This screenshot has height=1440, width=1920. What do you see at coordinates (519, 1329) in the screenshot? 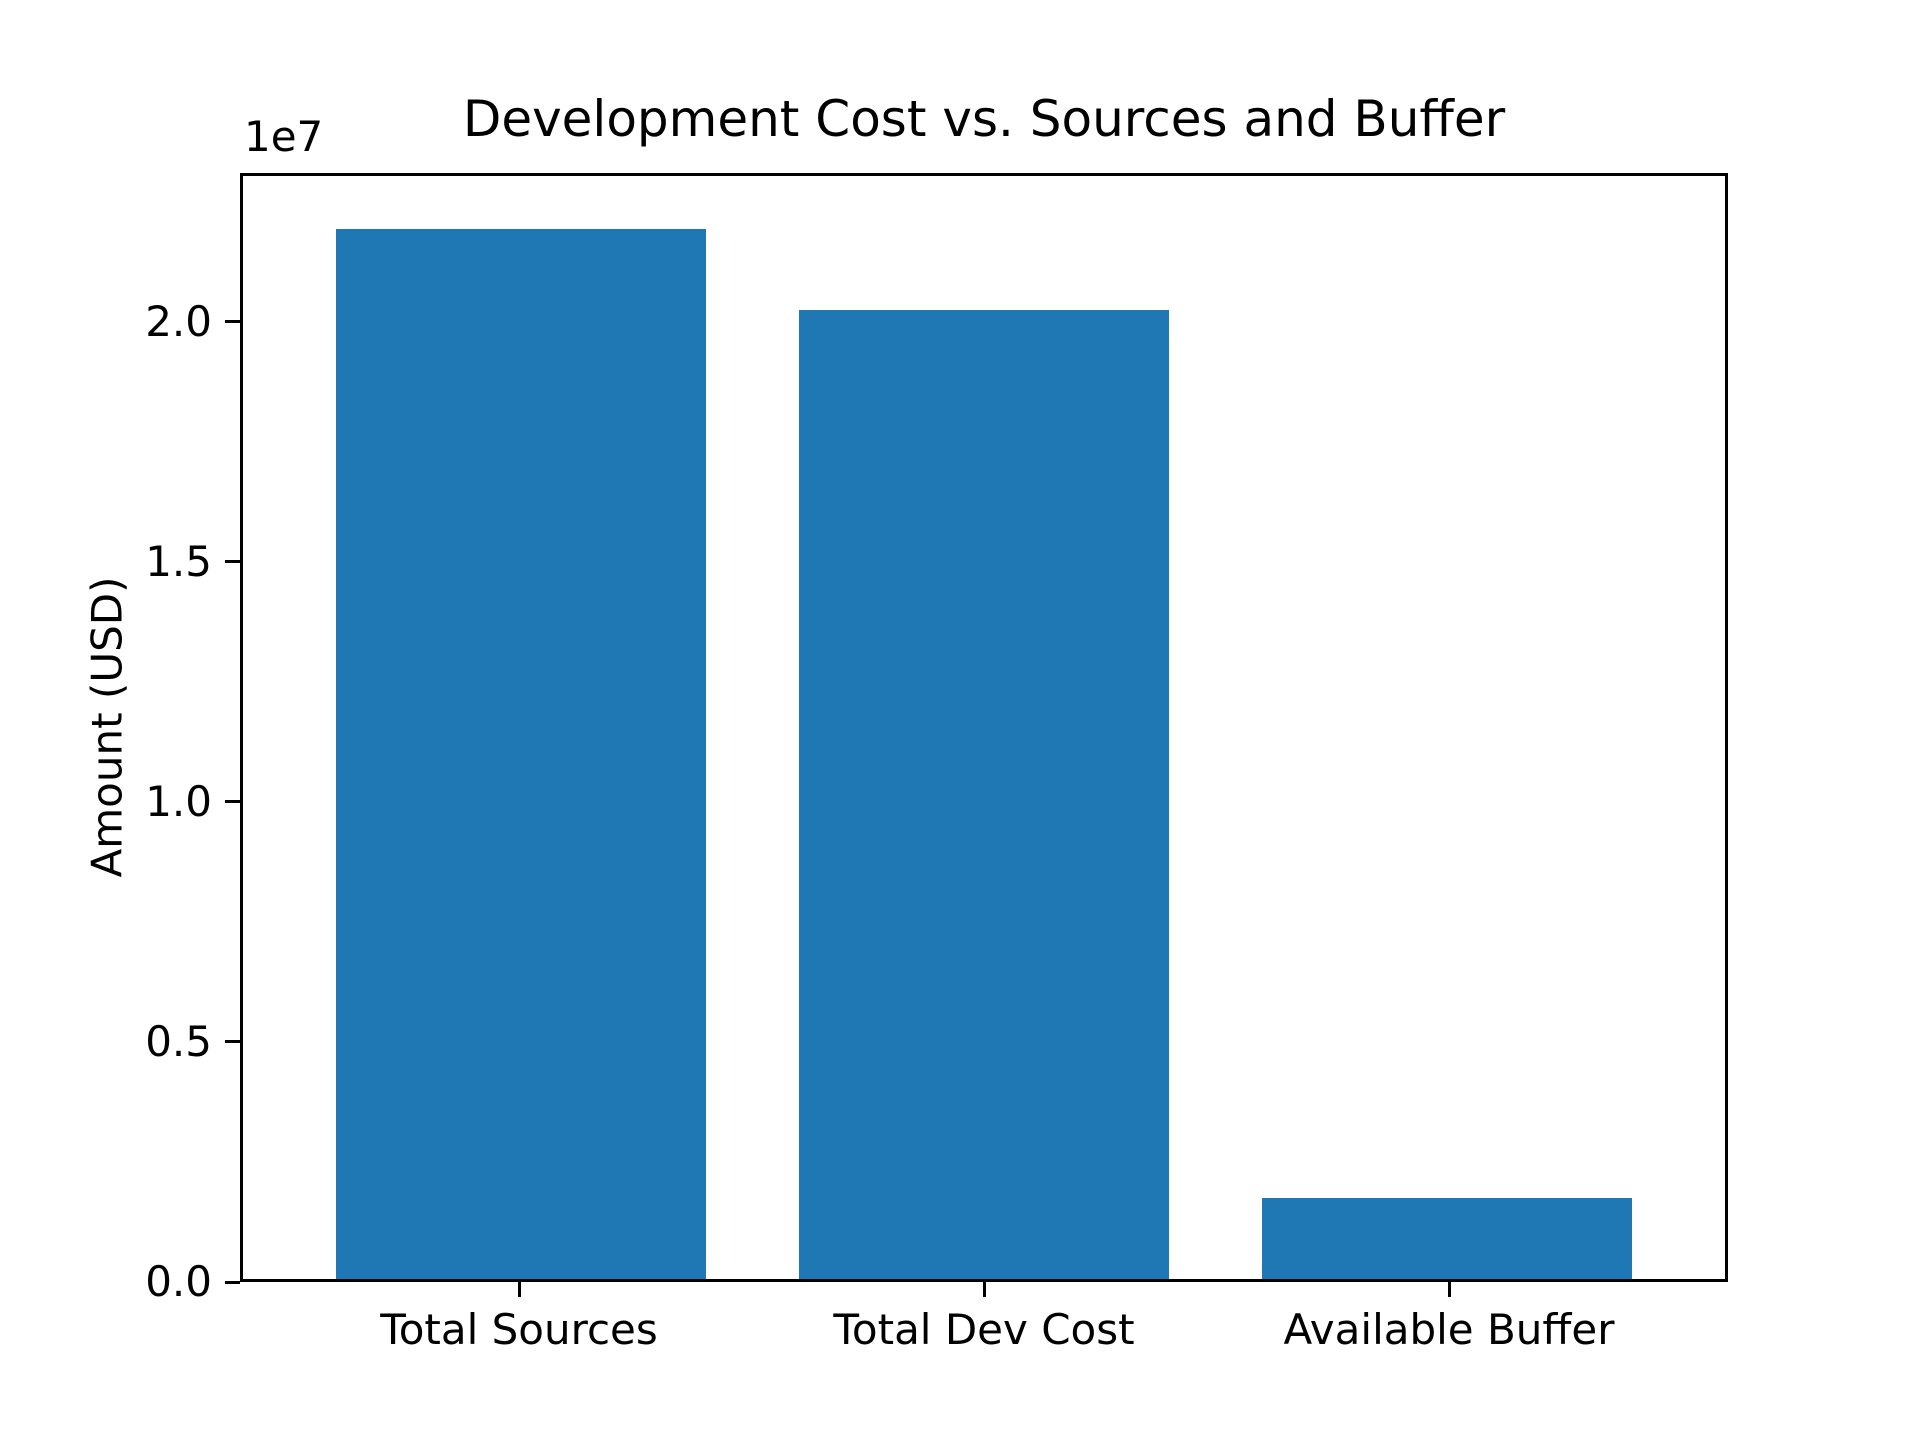
I see `x-tick-label-total-sources: Total Sources` at bounding box center [519, 1329].